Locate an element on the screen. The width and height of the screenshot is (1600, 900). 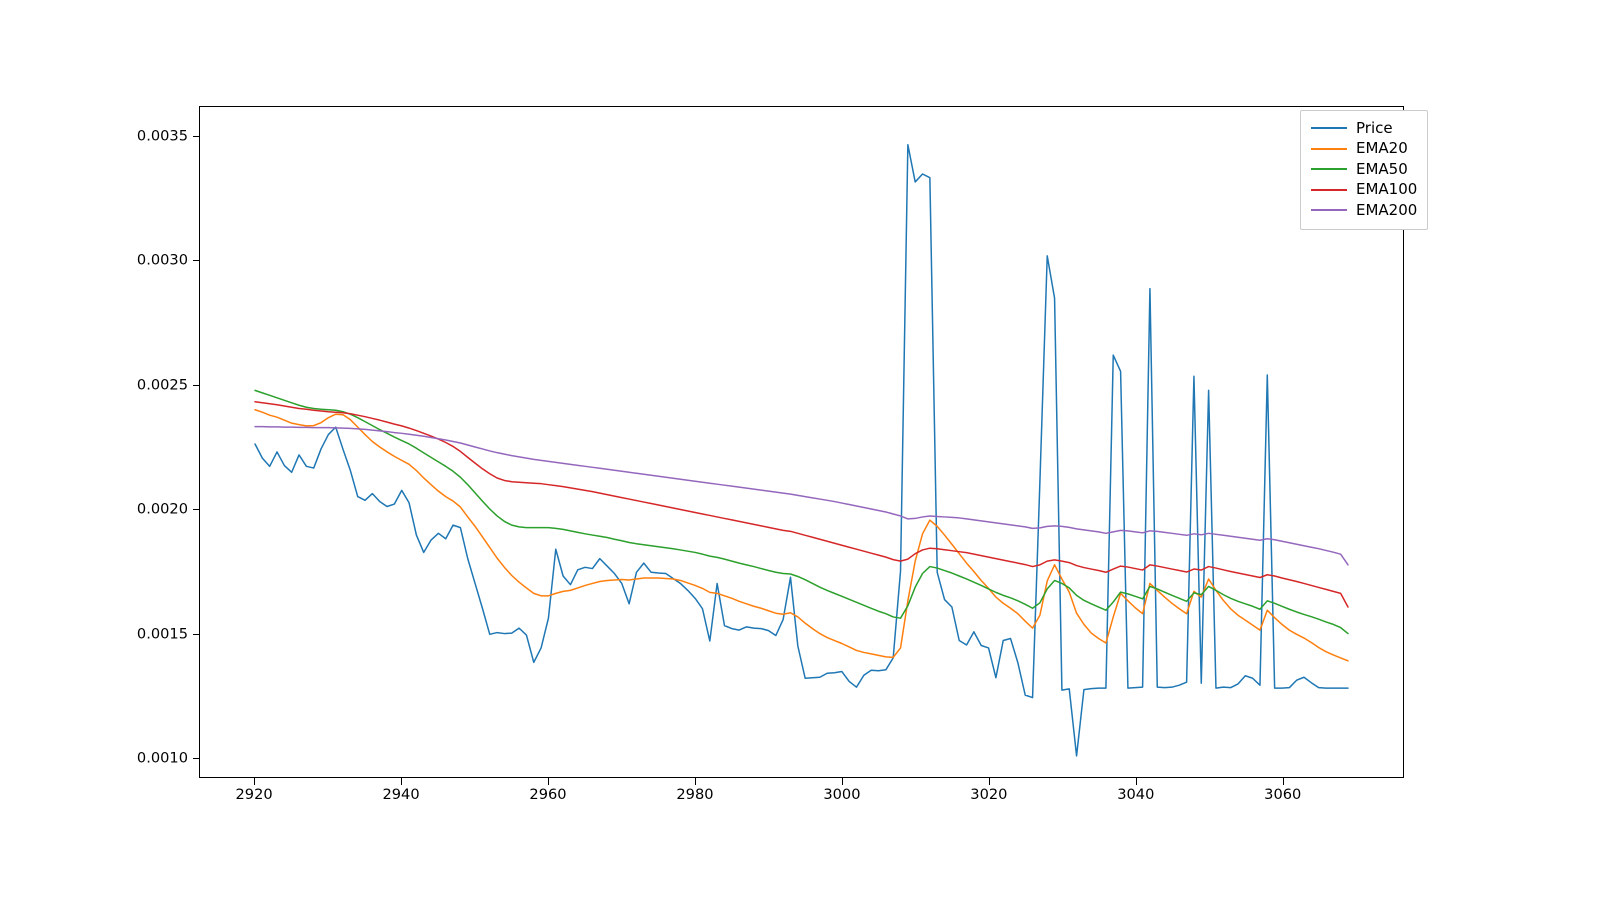
legend-label: EMA200 is located at coordinates (1387, 209).